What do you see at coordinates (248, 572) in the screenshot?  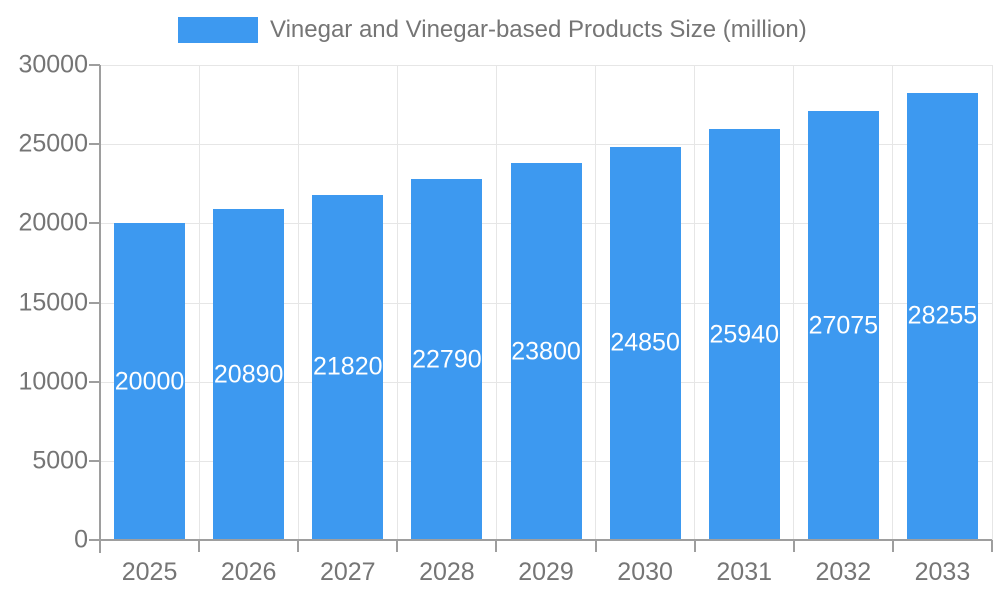 I see `x-tick-label: 2026` at bounding box center [248, 572].